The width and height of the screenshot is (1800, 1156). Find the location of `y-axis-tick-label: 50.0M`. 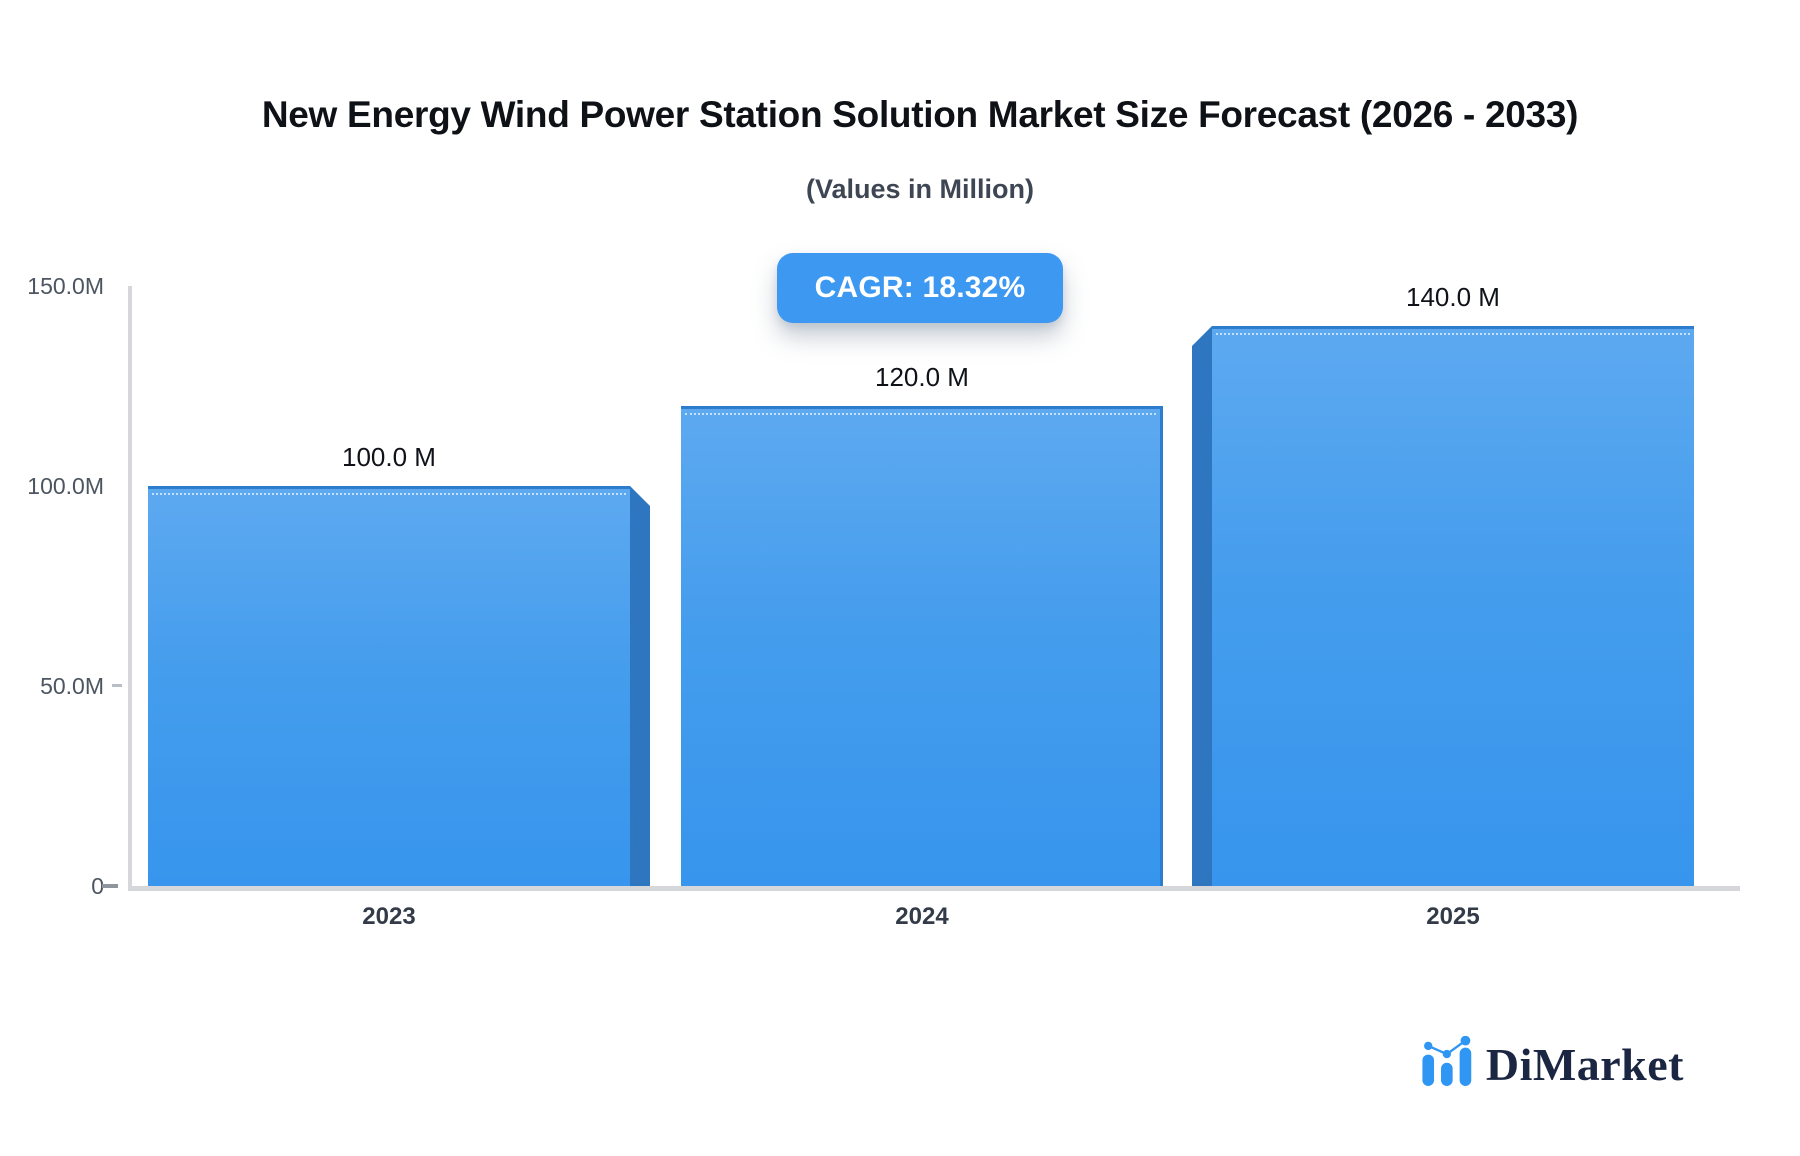

y-axis-tick-label: 50.0M is located at coordinates (72, 686).